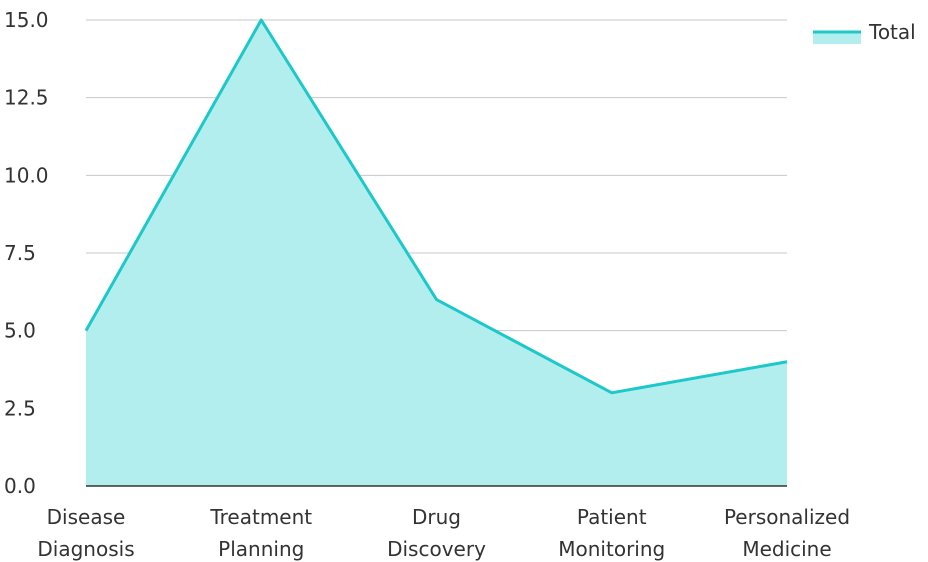 The height and width of the screenshot is (562, 928). Describe the element at coordinates (436, 533) in the screenshot. I see `x-category-label: Drug Discovery` at that location.